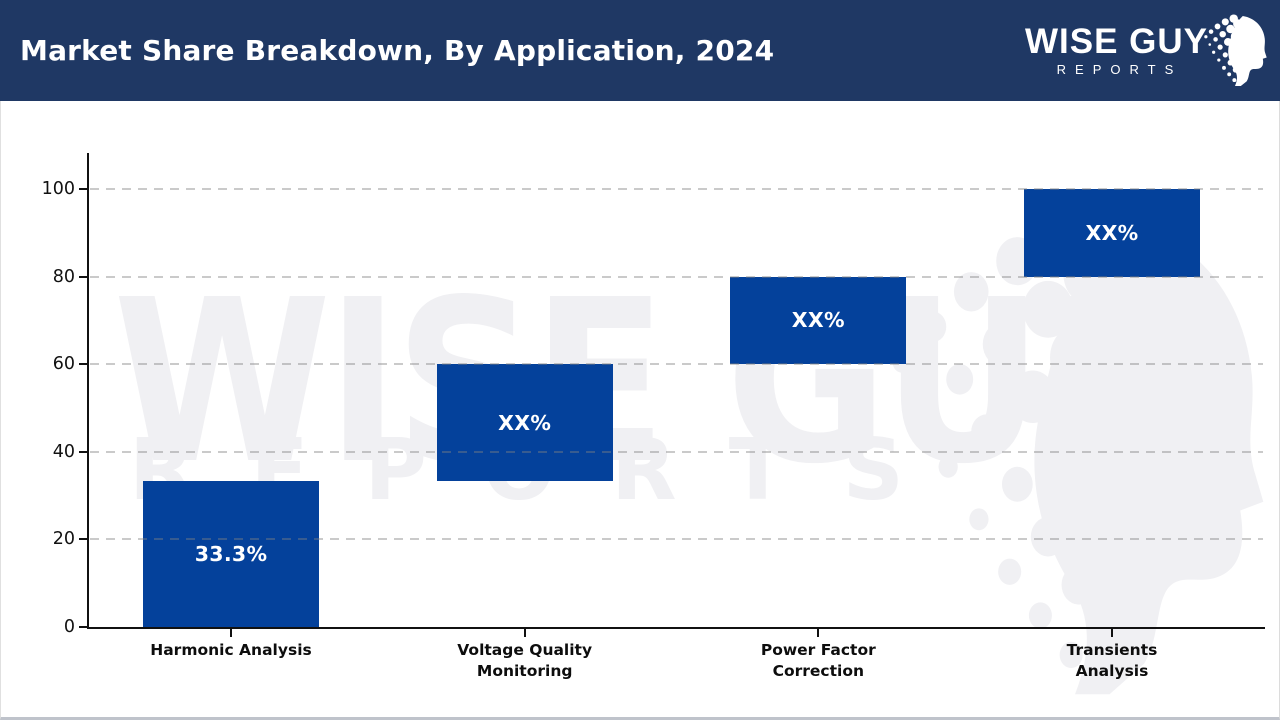 This screenshot has height=720, width=1280. What do you see at coordinates (1112, 671) in the screenshot?
I see `x-label-line: Analysis` at bounding box center [1112, 671].